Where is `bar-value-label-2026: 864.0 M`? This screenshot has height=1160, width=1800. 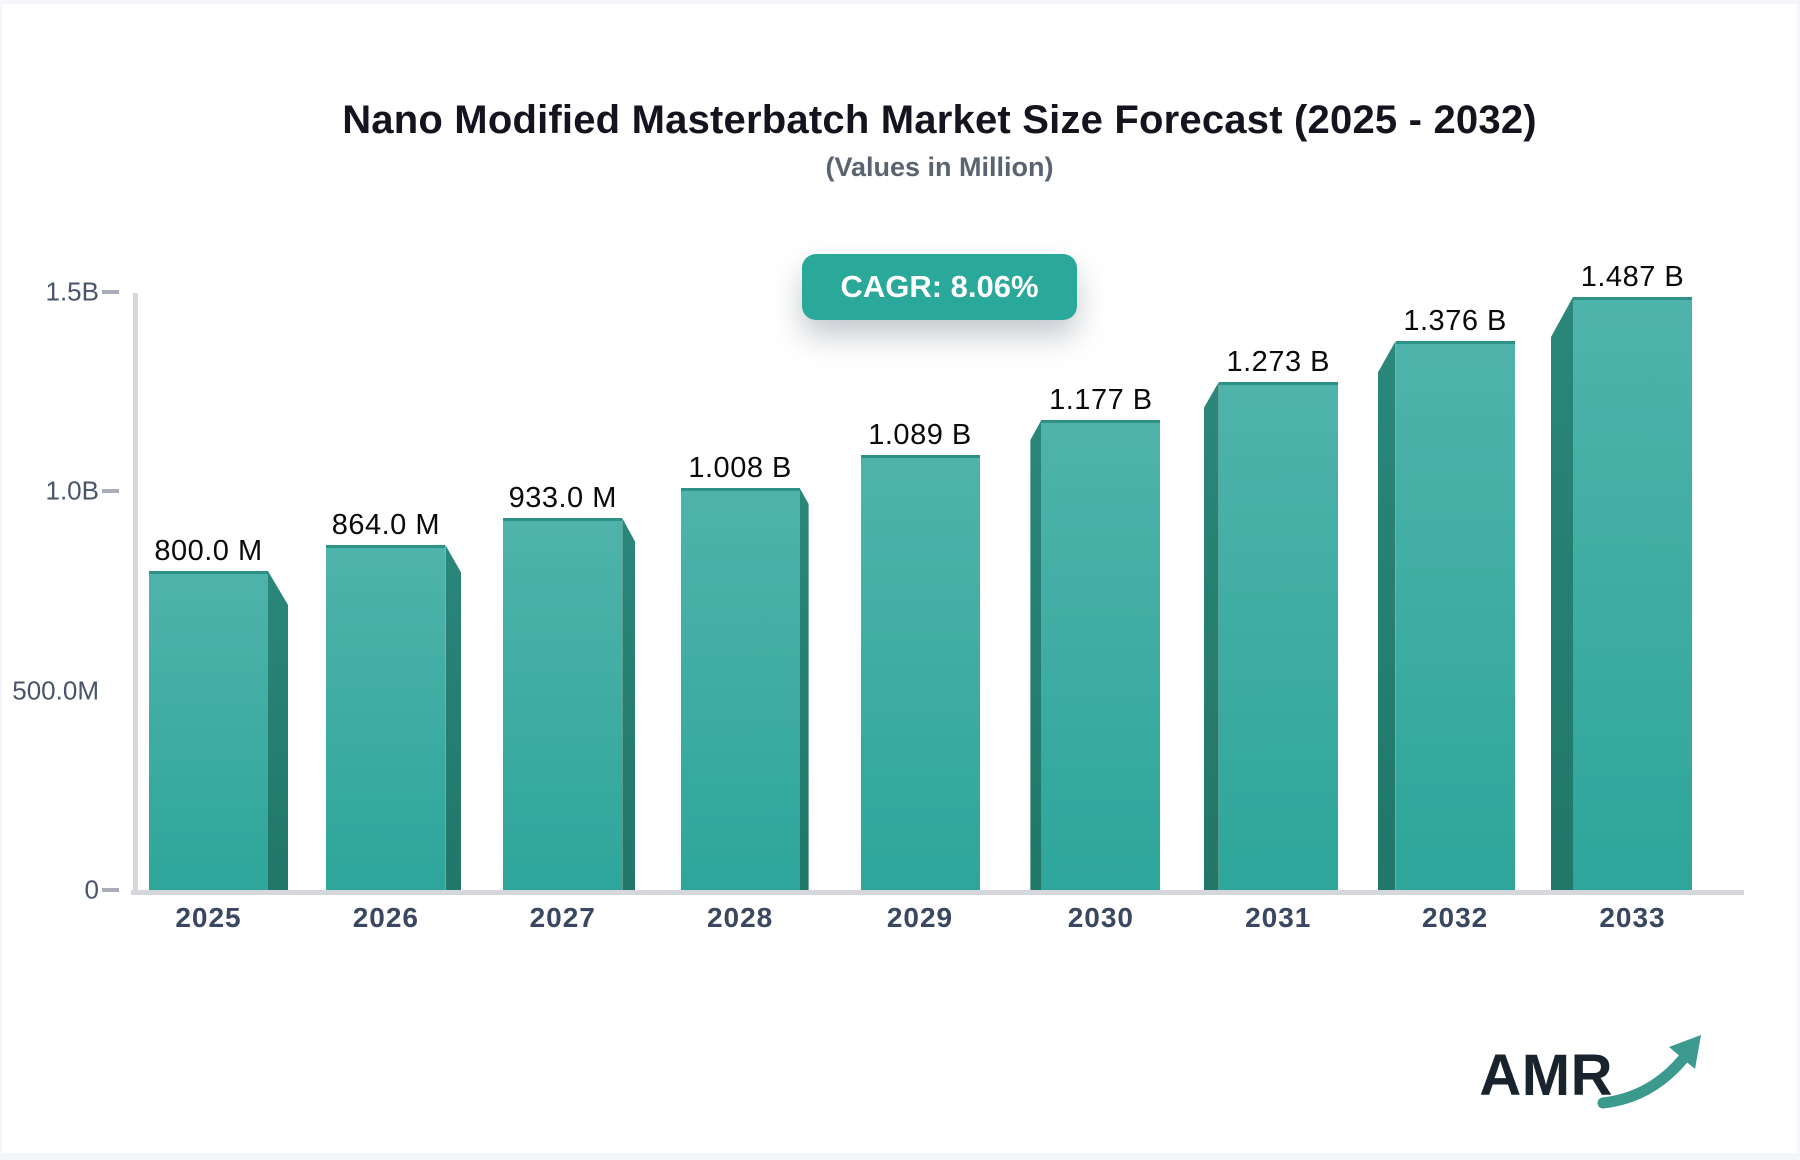 bar-value-label-2026: 864.0 M is located at coordinates (386, 525).